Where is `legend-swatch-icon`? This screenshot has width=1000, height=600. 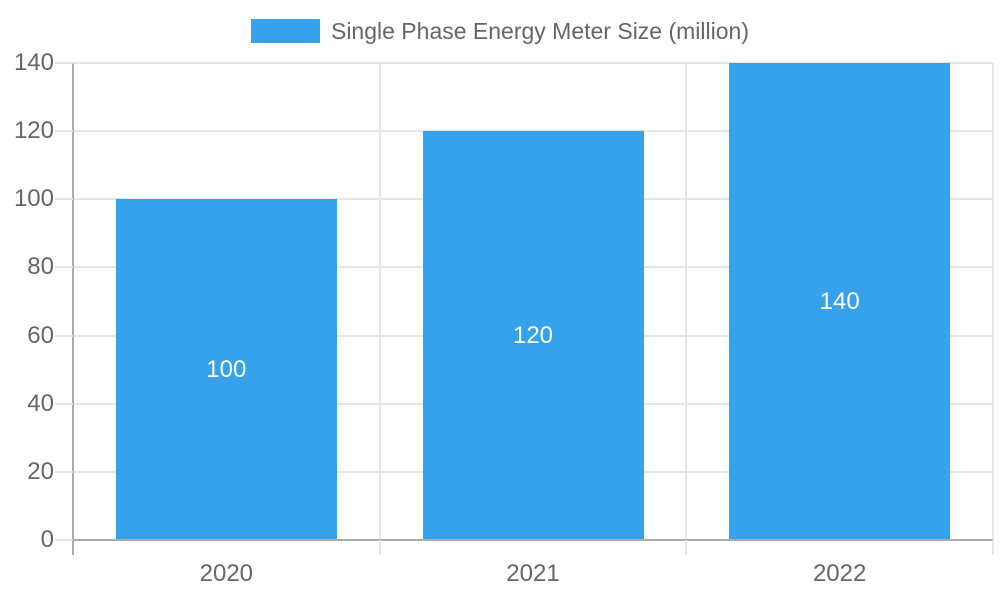
legend-swatch-icon is located at coordinates (285, 31).